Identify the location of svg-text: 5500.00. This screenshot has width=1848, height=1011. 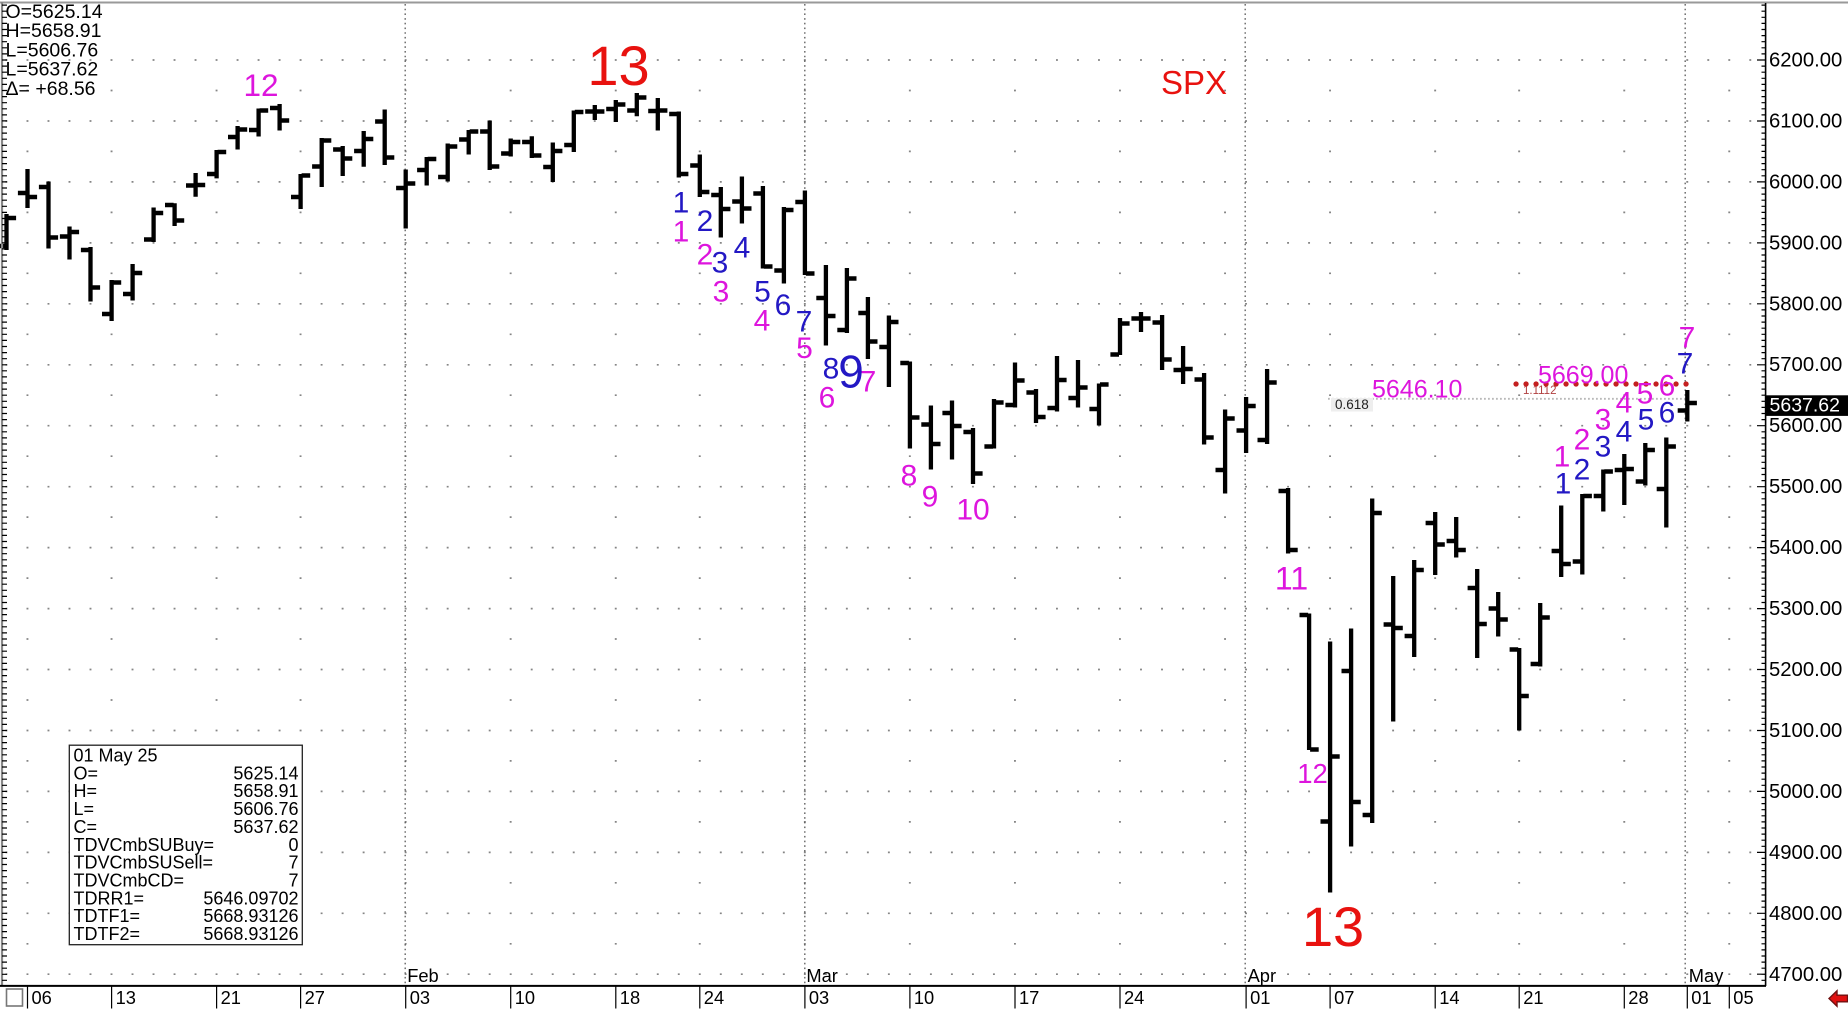
(1805, 487).